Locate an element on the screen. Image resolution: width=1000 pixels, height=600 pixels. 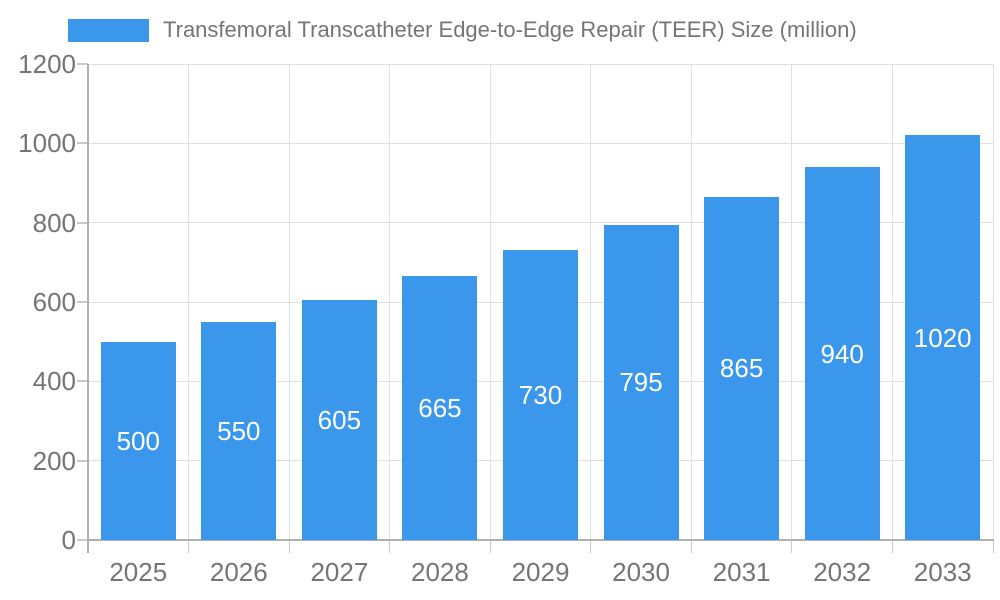
bar: 795 is located at coordinates (641, 382).